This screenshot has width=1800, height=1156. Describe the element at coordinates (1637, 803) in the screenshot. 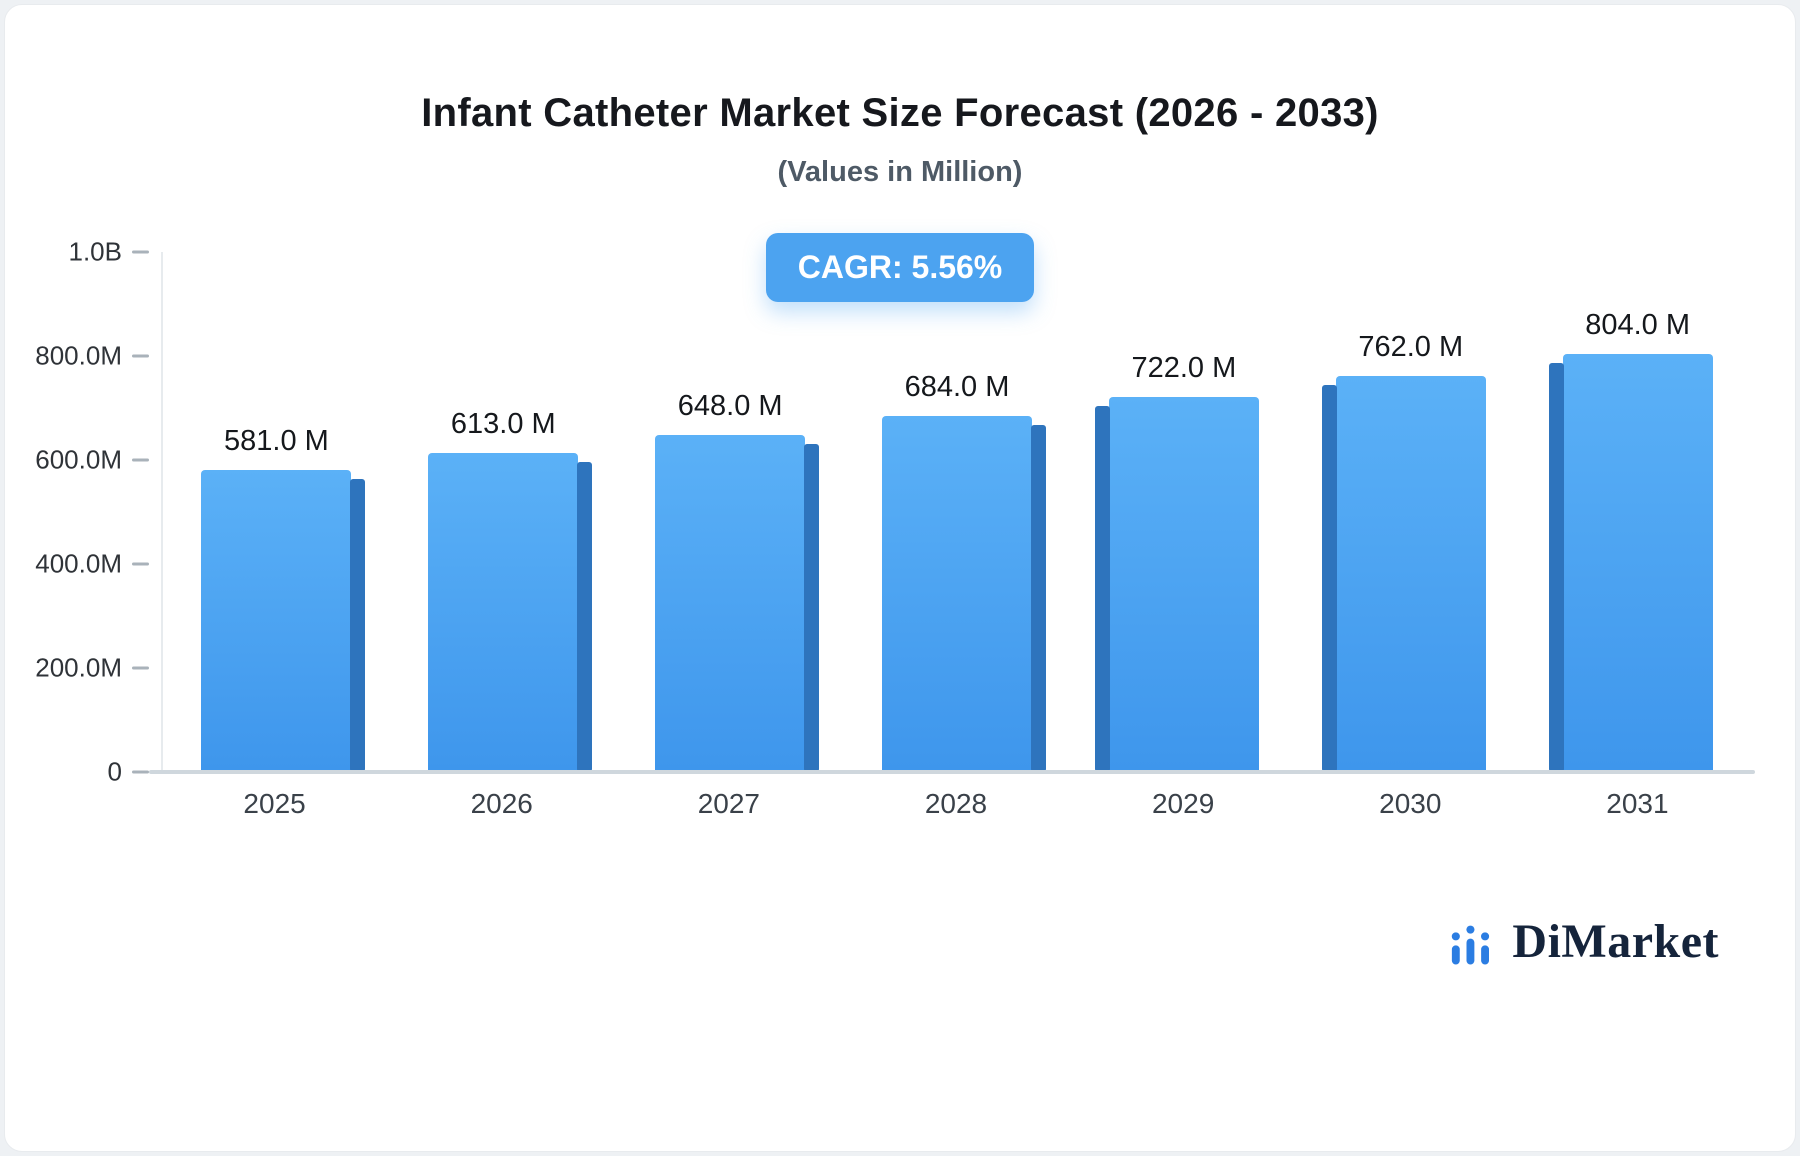

I see `x-axis-label: 2031` at that location.